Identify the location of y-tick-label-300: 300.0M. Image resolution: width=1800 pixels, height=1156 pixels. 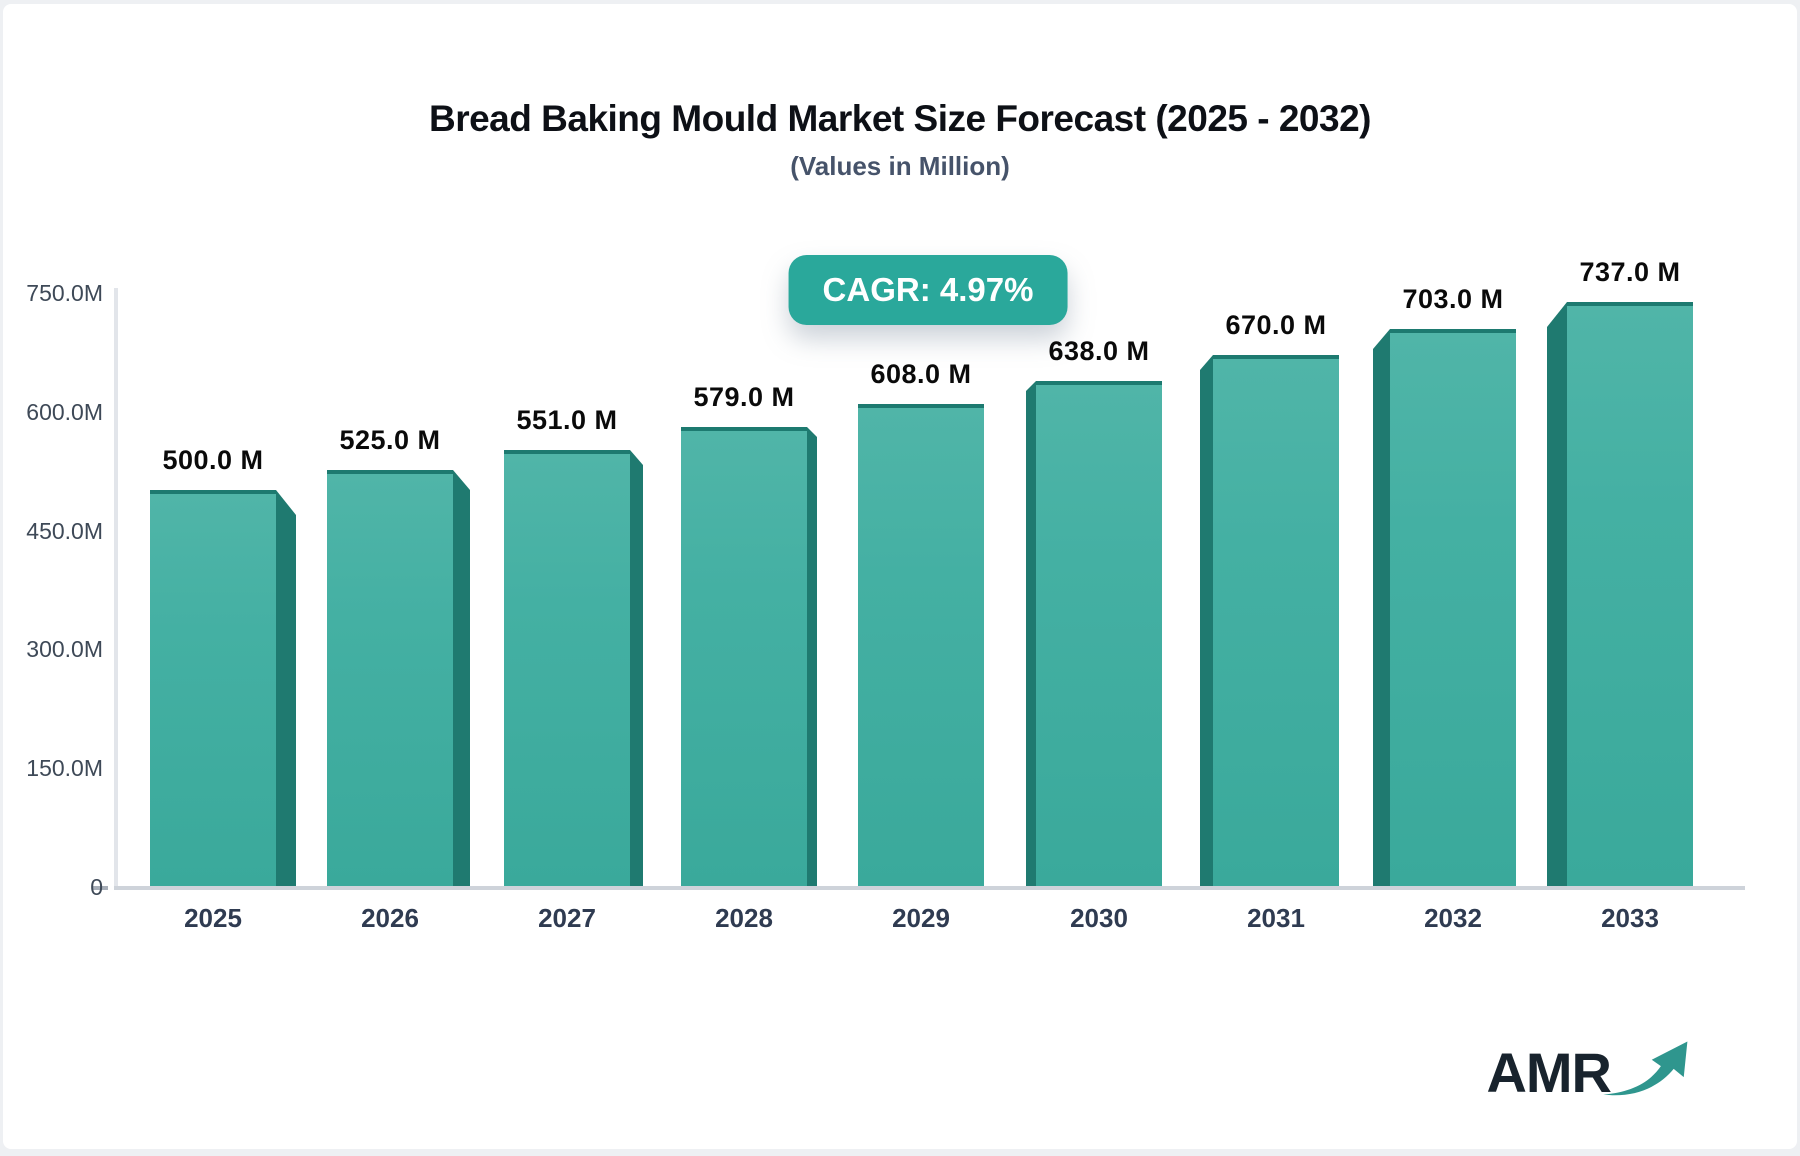
(64, 649).